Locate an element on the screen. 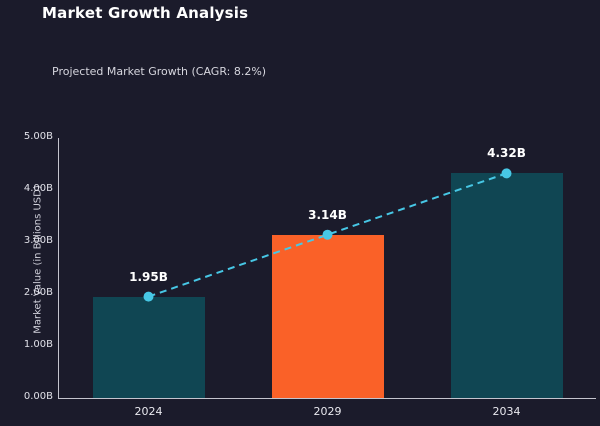  y-tick-label: 2.00B is located at coordinates (38, 292).